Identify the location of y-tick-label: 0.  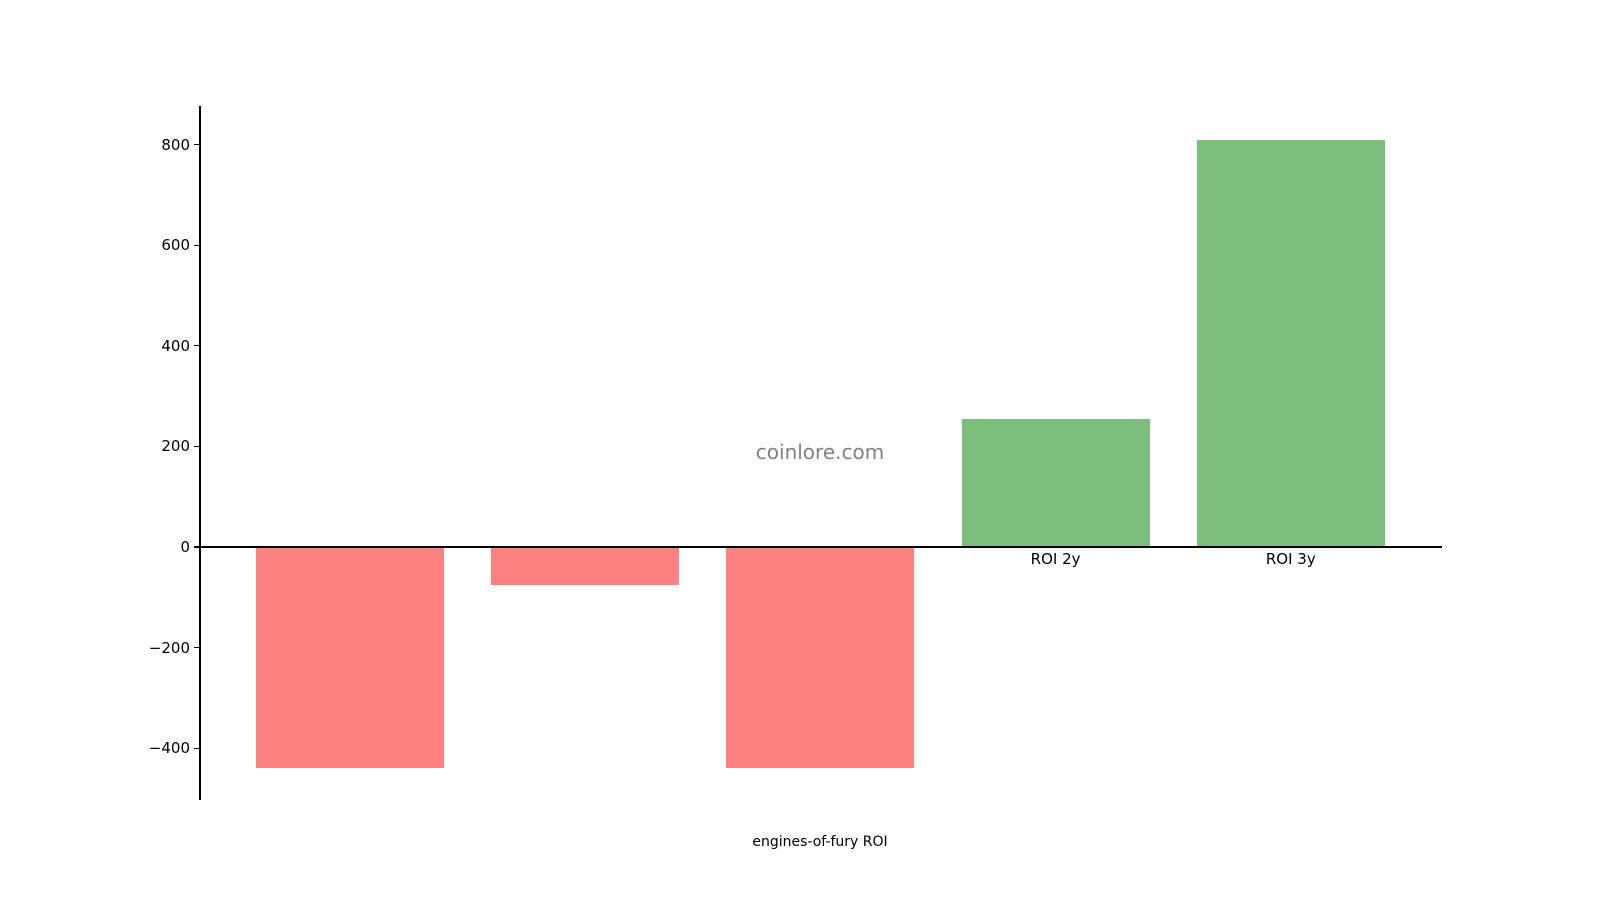
(185, 547).